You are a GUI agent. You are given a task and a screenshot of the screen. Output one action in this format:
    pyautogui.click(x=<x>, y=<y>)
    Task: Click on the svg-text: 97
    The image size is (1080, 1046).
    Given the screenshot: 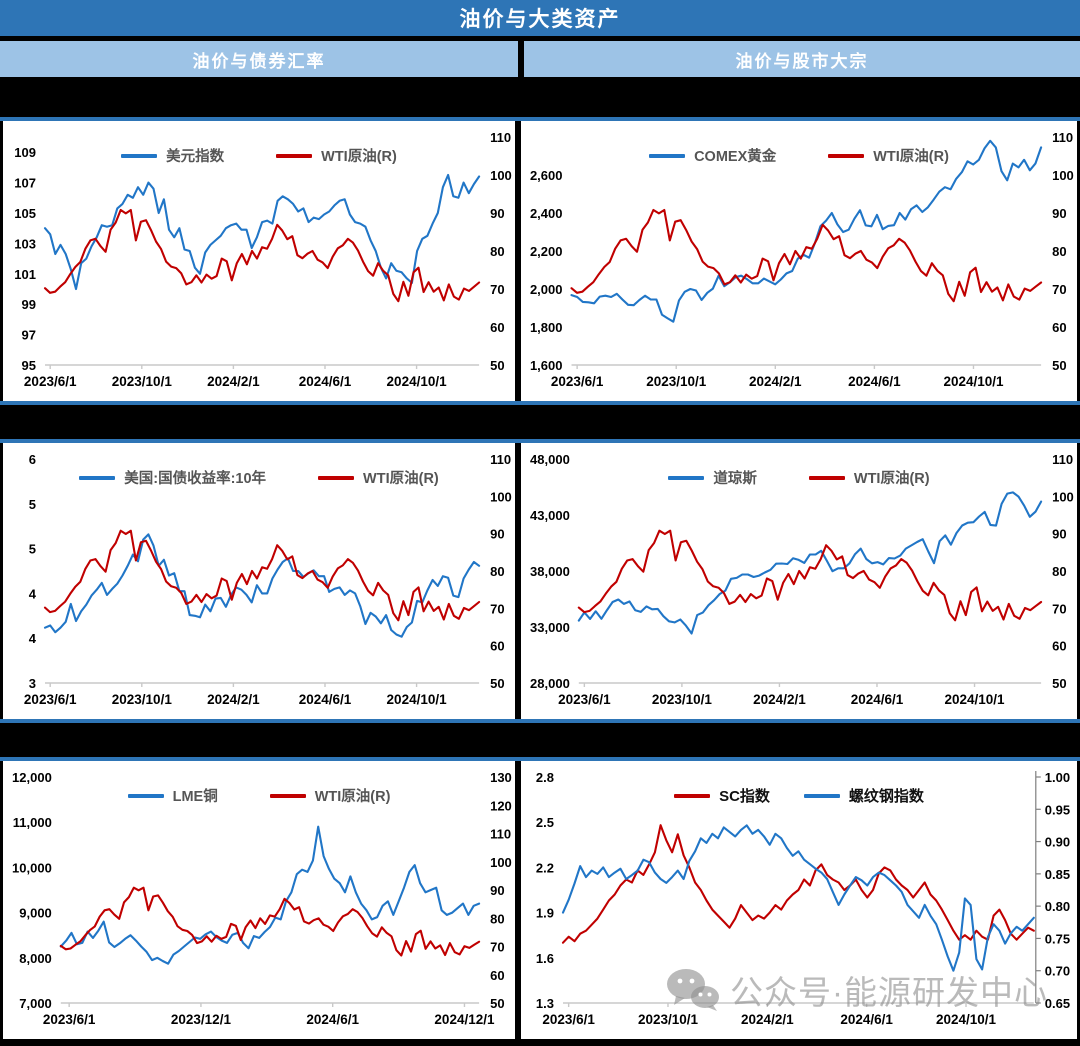 What is the action you would take?
    pyautogui.click(x=29, y=335)
    